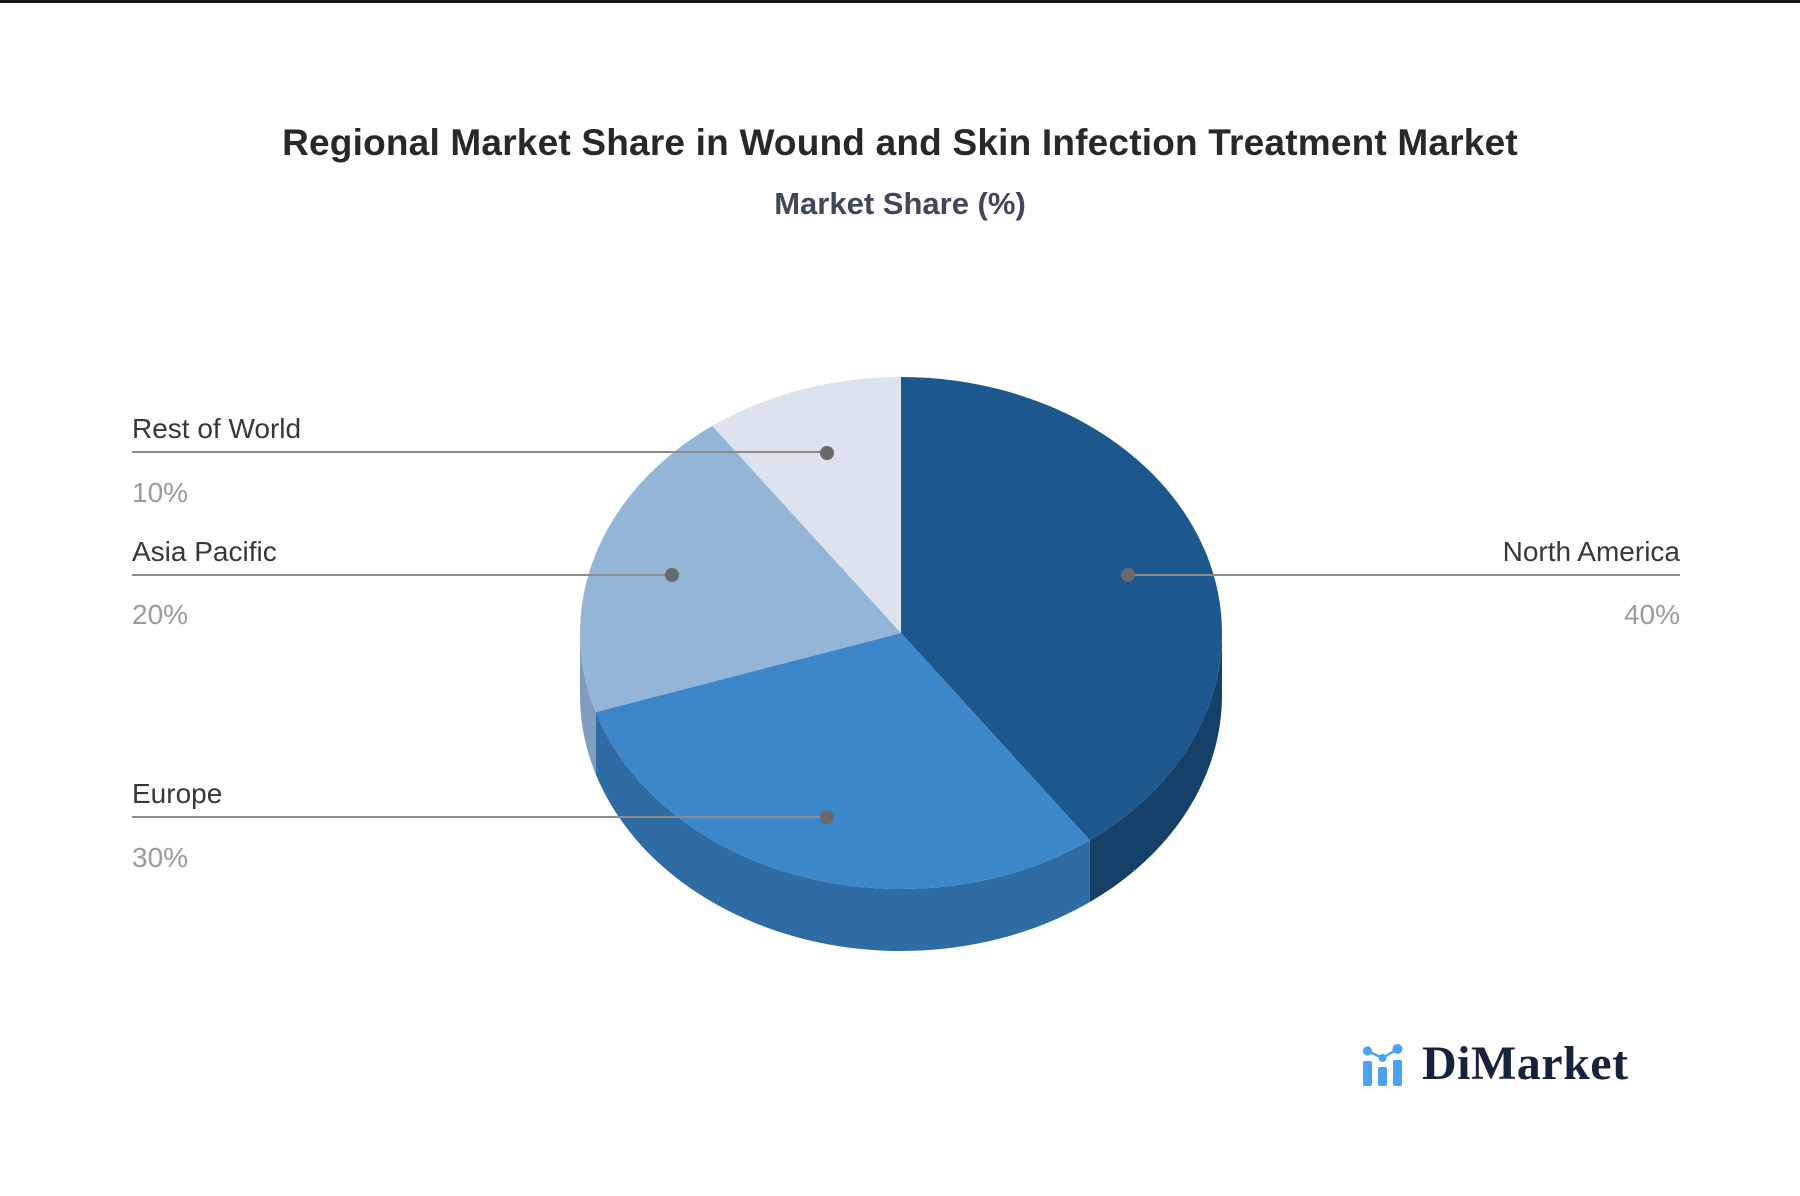 The width and height of the screenshot is (1800, 1196). What do you see at coordinates (160, 492) in the screenshot?
I see `callout-value: 10%` at bounding box center [160, 492].